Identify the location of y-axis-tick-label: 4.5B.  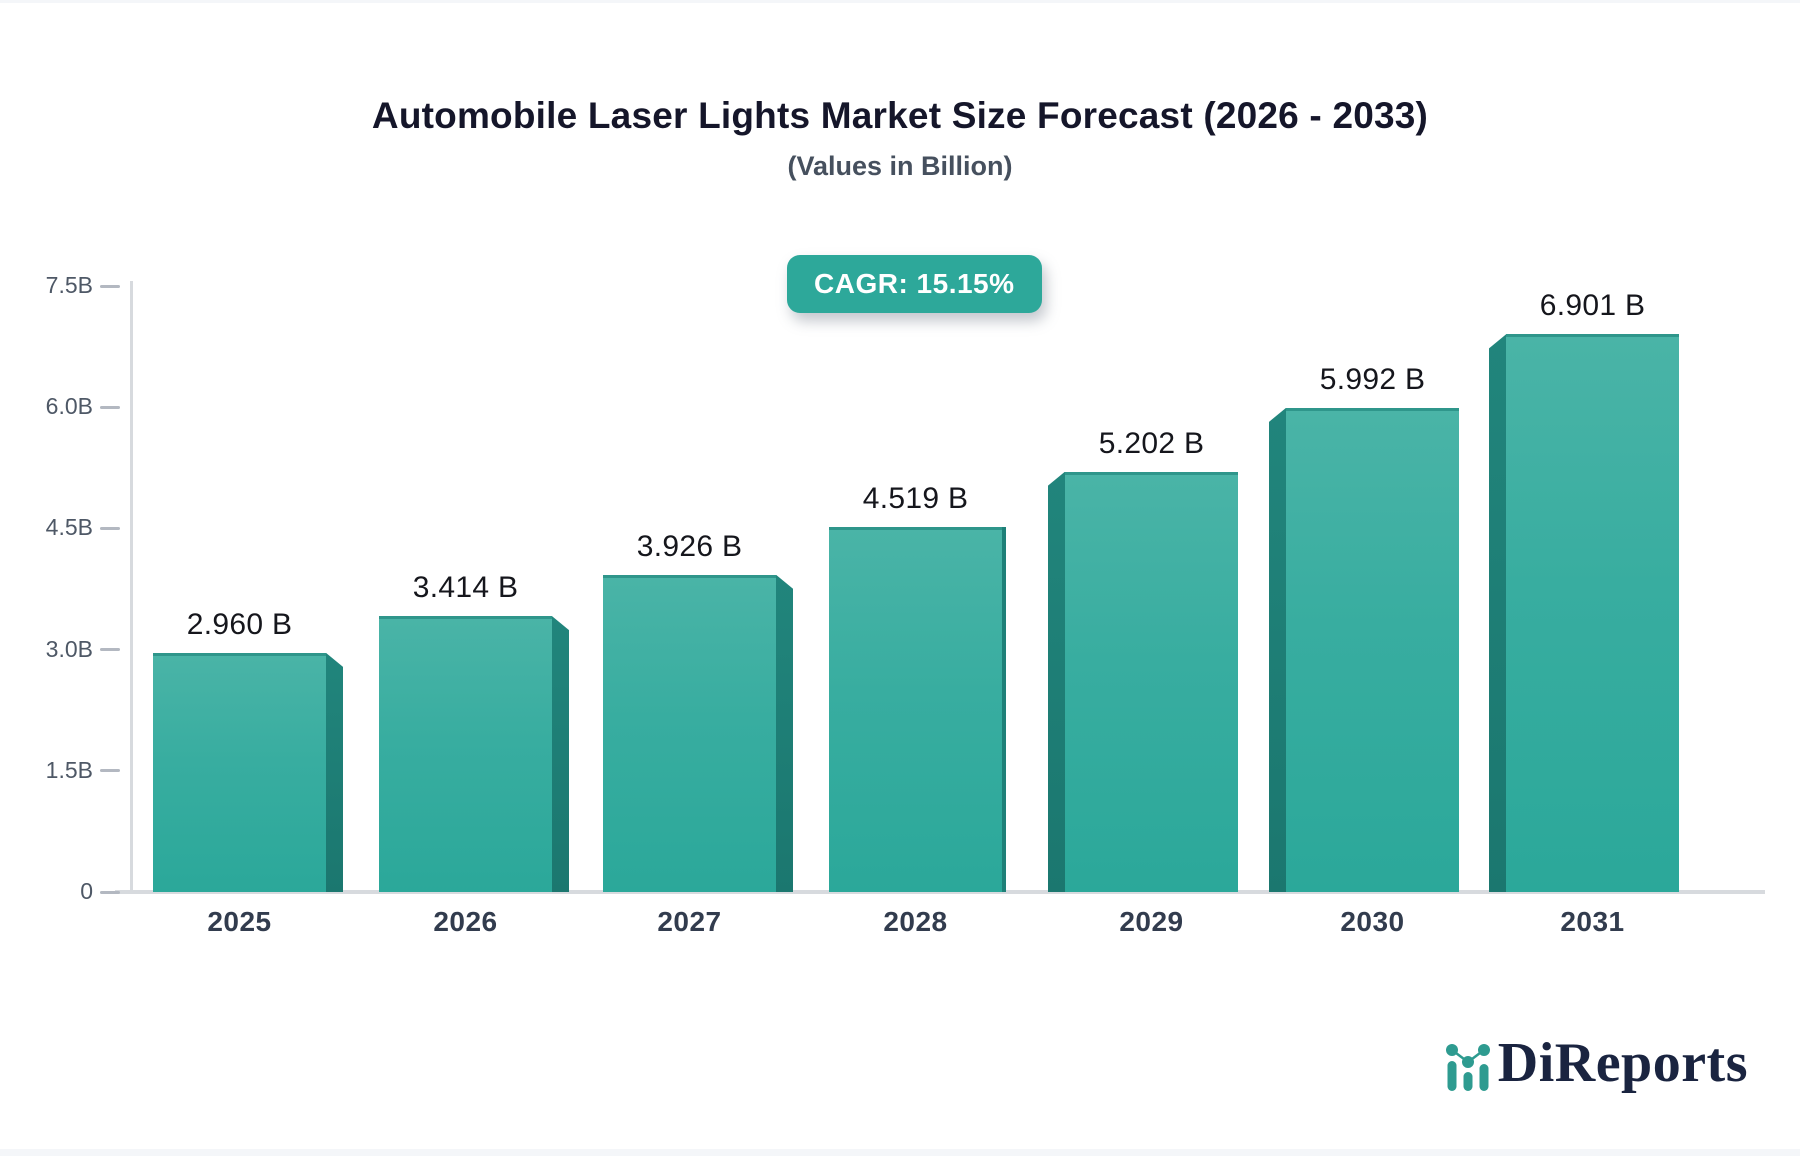
(69, 527).